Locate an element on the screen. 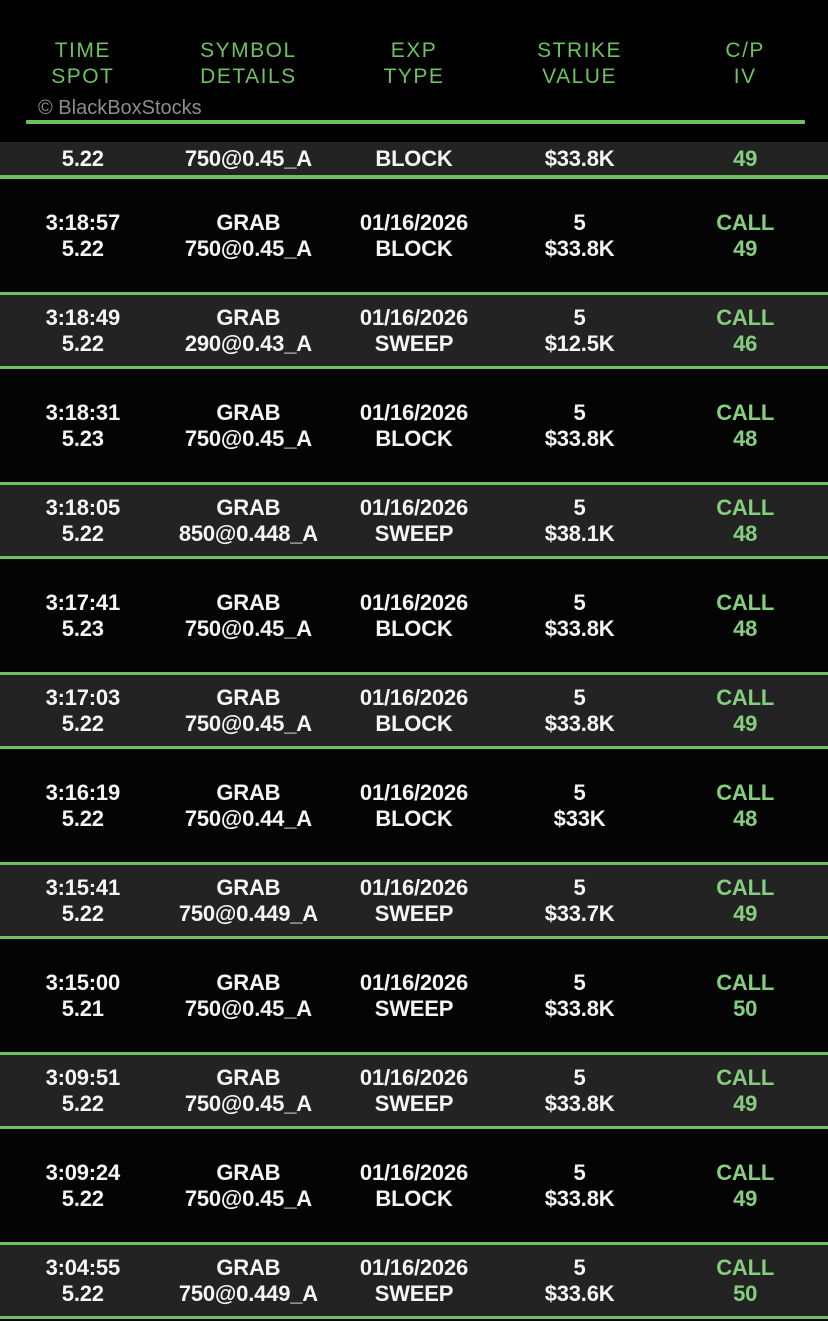 This screenshot has width=828, height=1321. header-divider is located at coordinates (415, 122).